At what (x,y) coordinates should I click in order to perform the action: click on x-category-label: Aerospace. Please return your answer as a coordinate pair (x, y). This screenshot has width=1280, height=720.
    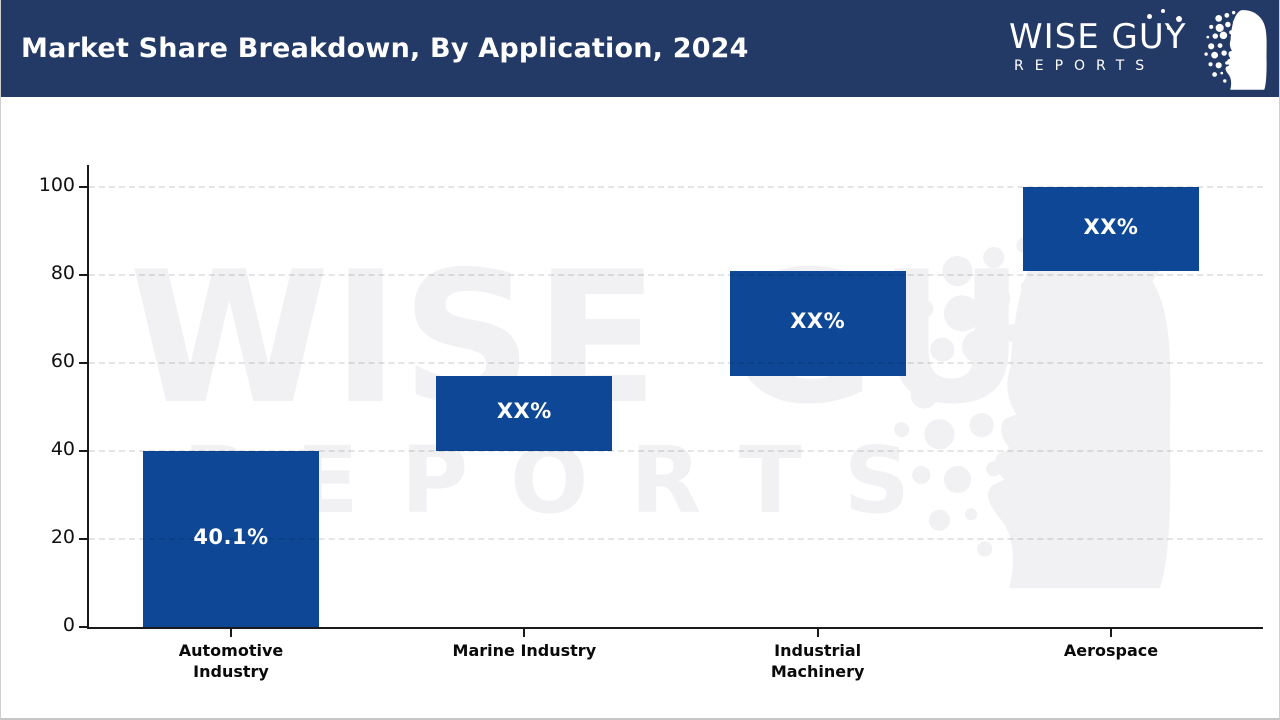
    Looking at the image, I should click on (1111, 650).